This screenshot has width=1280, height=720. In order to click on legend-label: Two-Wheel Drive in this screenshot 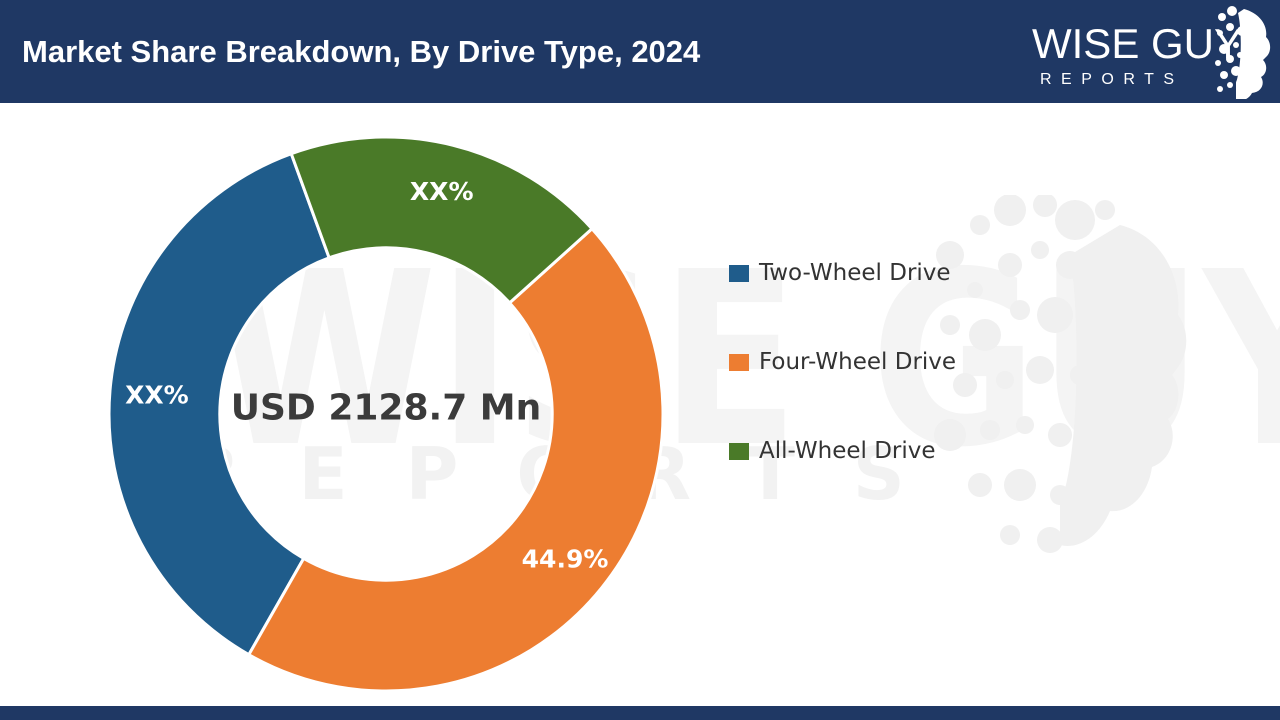, I will do `click(855, 273)`.